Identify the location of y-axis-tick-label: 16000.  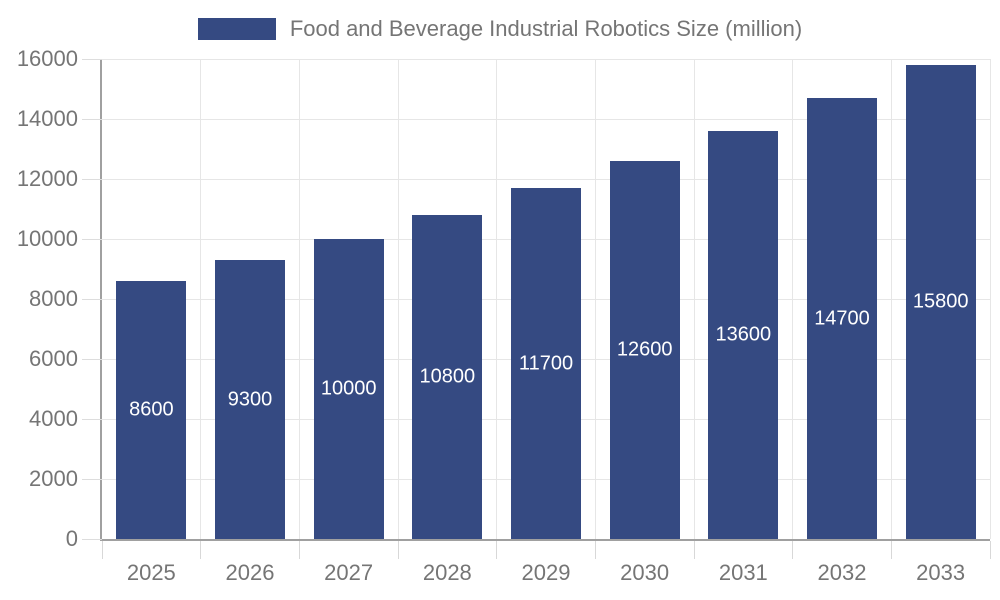
(47, 58).